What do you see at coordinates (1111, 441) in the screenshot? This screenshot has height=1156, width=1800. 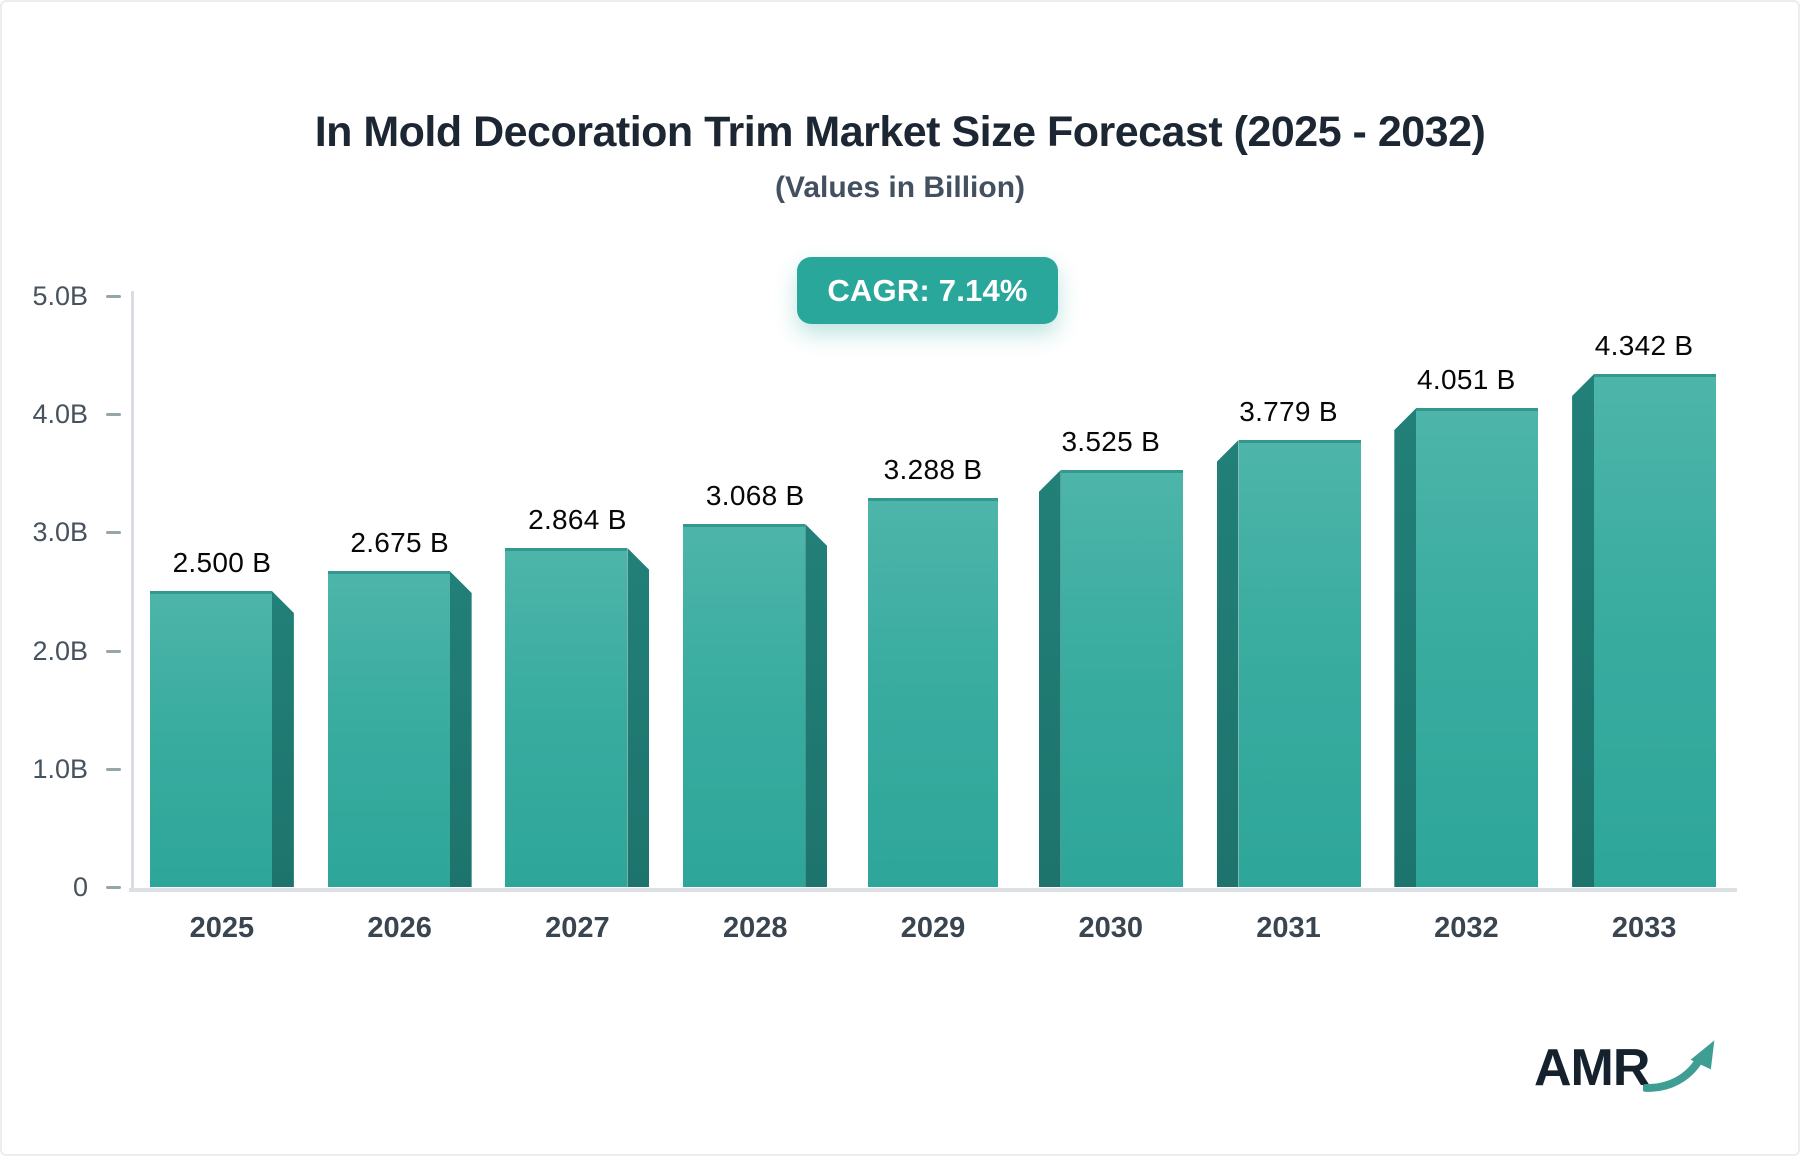 I see `bar-value-label-2030: 3.525 B` at bounding box center [1111, 441].